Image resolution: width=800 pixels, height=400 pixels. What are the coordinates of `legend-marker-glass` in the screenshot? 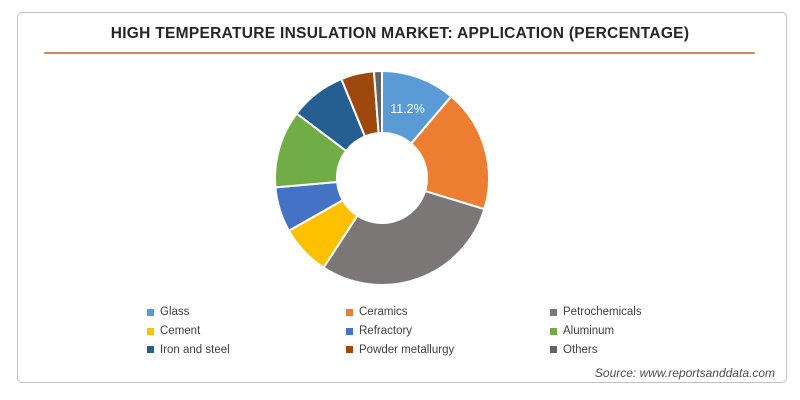 It's located at (150, 312).